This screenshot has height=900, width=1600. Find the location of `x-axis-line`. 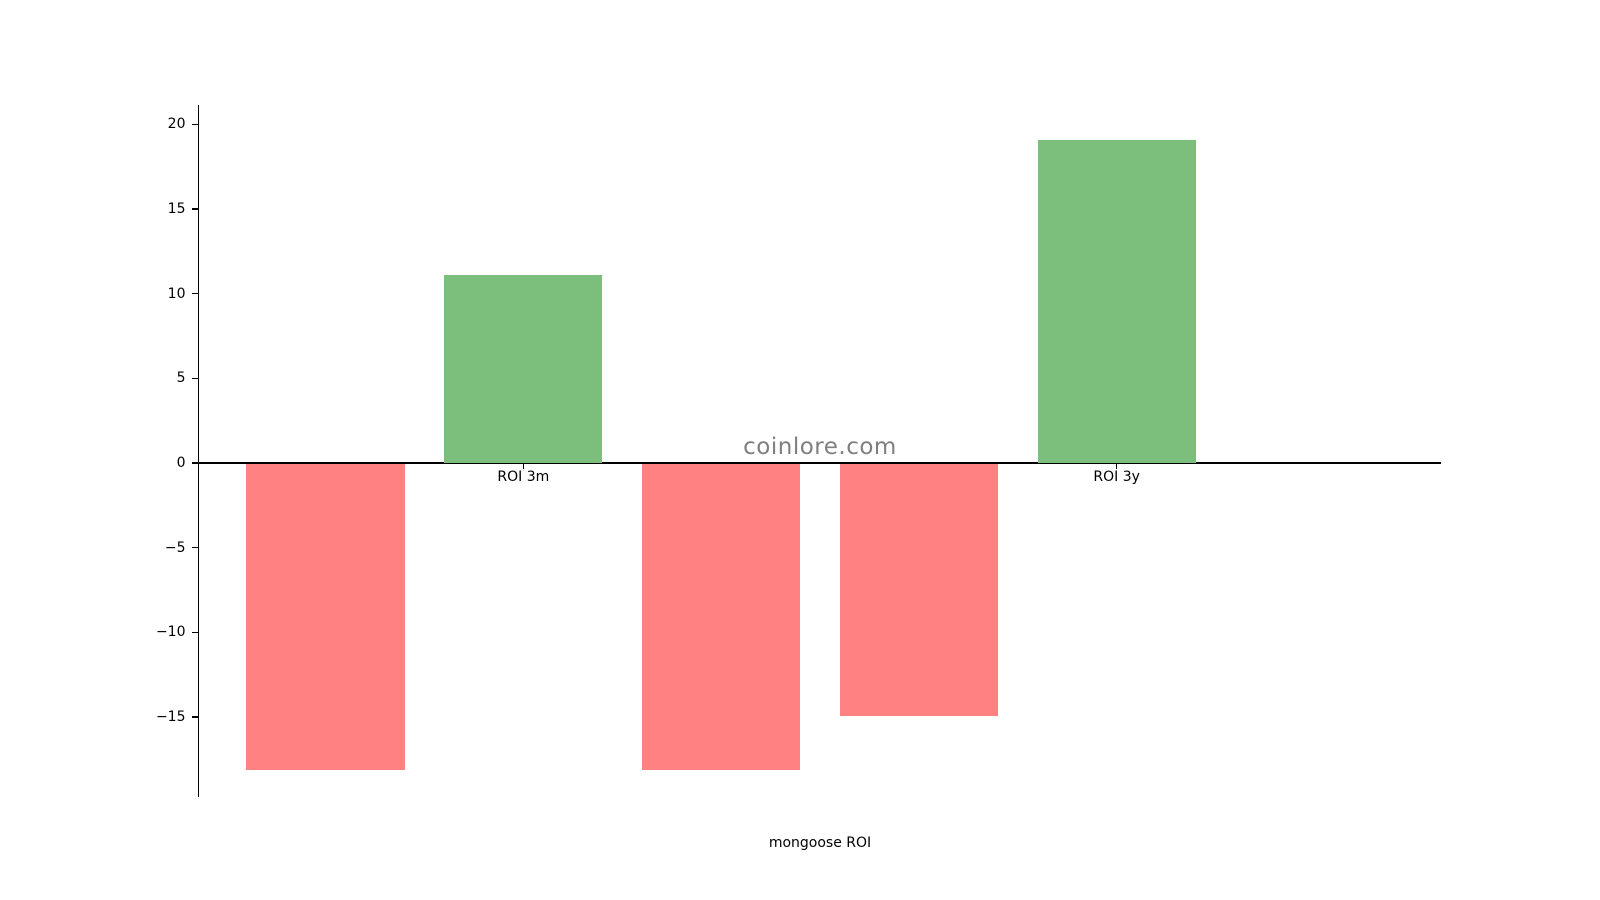

x-axis-line is located at coordinates (820, 463).